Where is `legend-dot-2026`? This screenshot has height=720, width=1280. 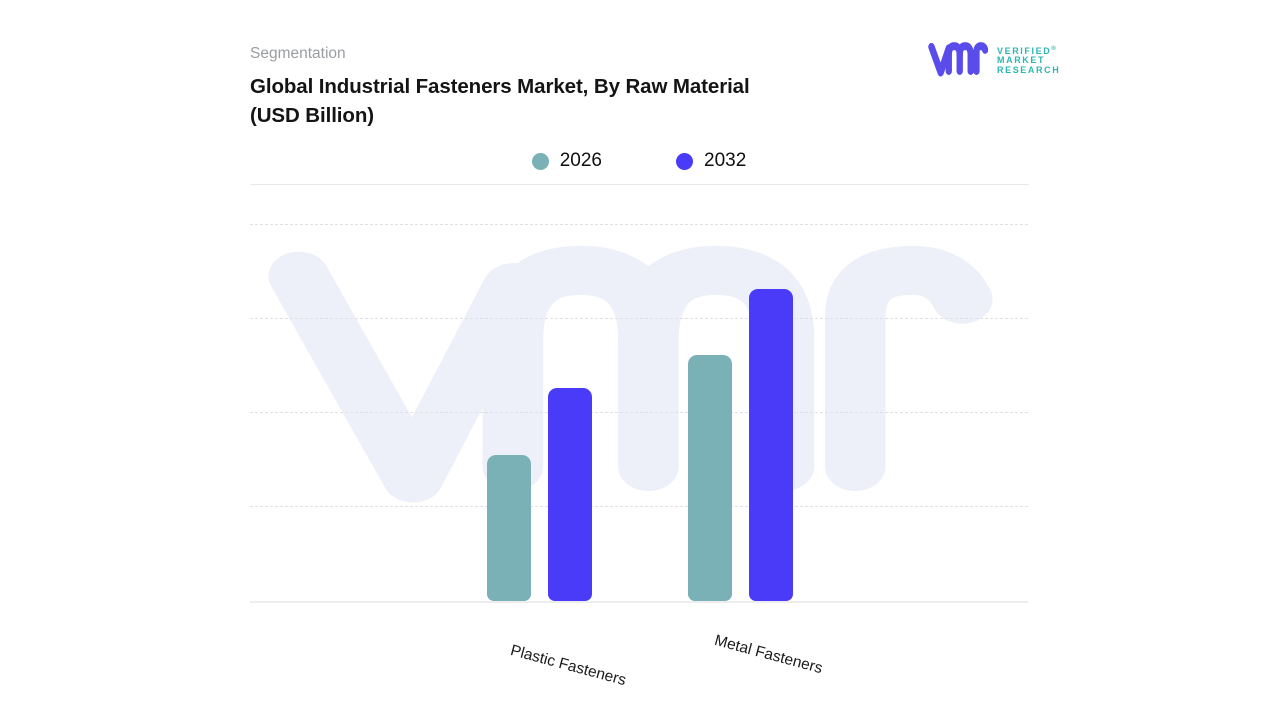
legend-dot-2026 is located at coordinates (540, 161).